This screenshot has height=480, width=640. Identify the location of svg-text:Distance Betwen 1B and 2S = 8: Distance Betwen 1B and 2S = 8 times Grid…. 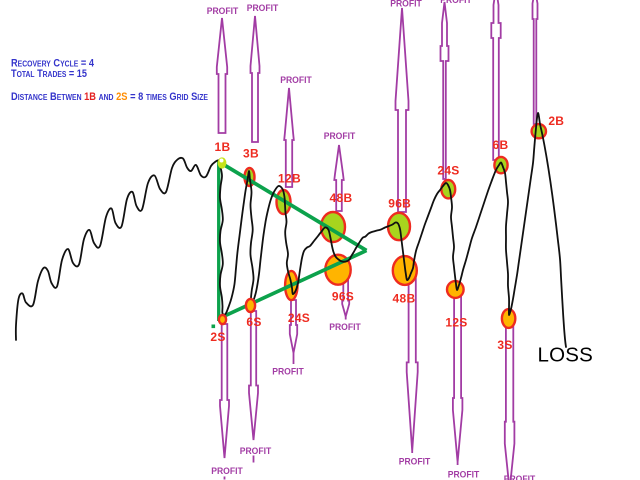
(110, 97).